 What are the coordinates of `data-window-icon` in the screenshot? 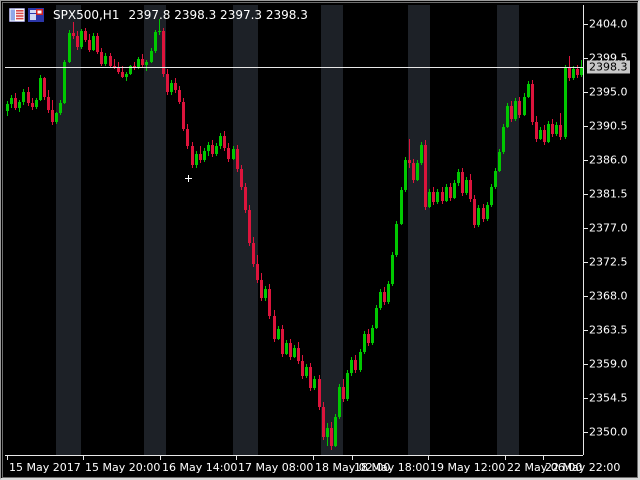 It's located at (17, 15).